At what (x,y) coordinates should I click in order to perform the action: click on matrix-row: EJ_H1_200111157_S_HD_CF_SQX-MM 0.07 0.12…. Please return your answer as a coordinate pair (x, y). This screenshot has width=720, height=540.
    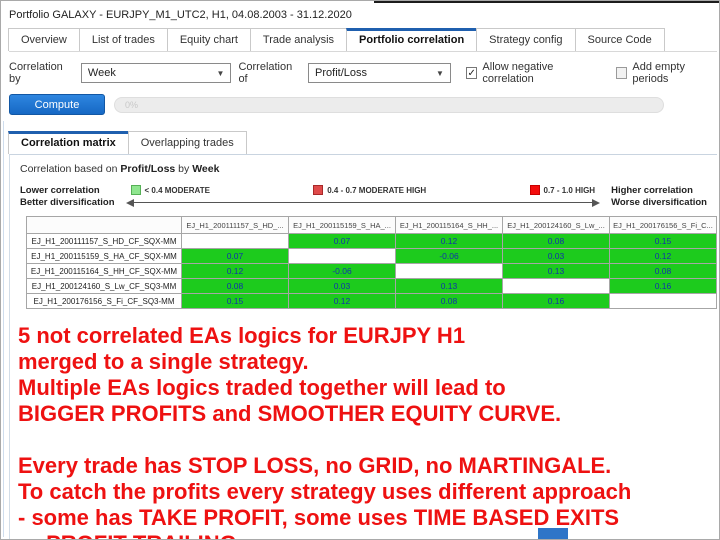
    Looking at the image, I should click on (371, 241).